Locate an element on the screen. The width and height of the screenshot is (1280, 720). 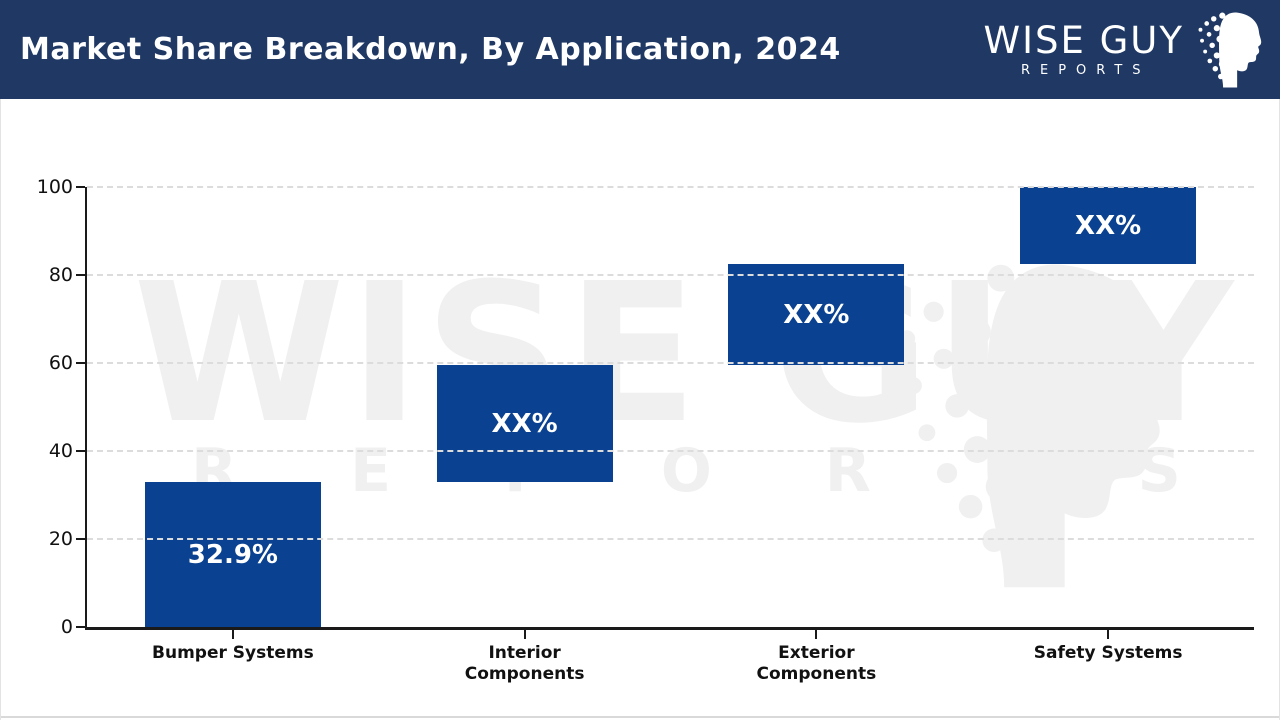
logo-wordmark: WISE GUY is located at coordinates (1083, 40).